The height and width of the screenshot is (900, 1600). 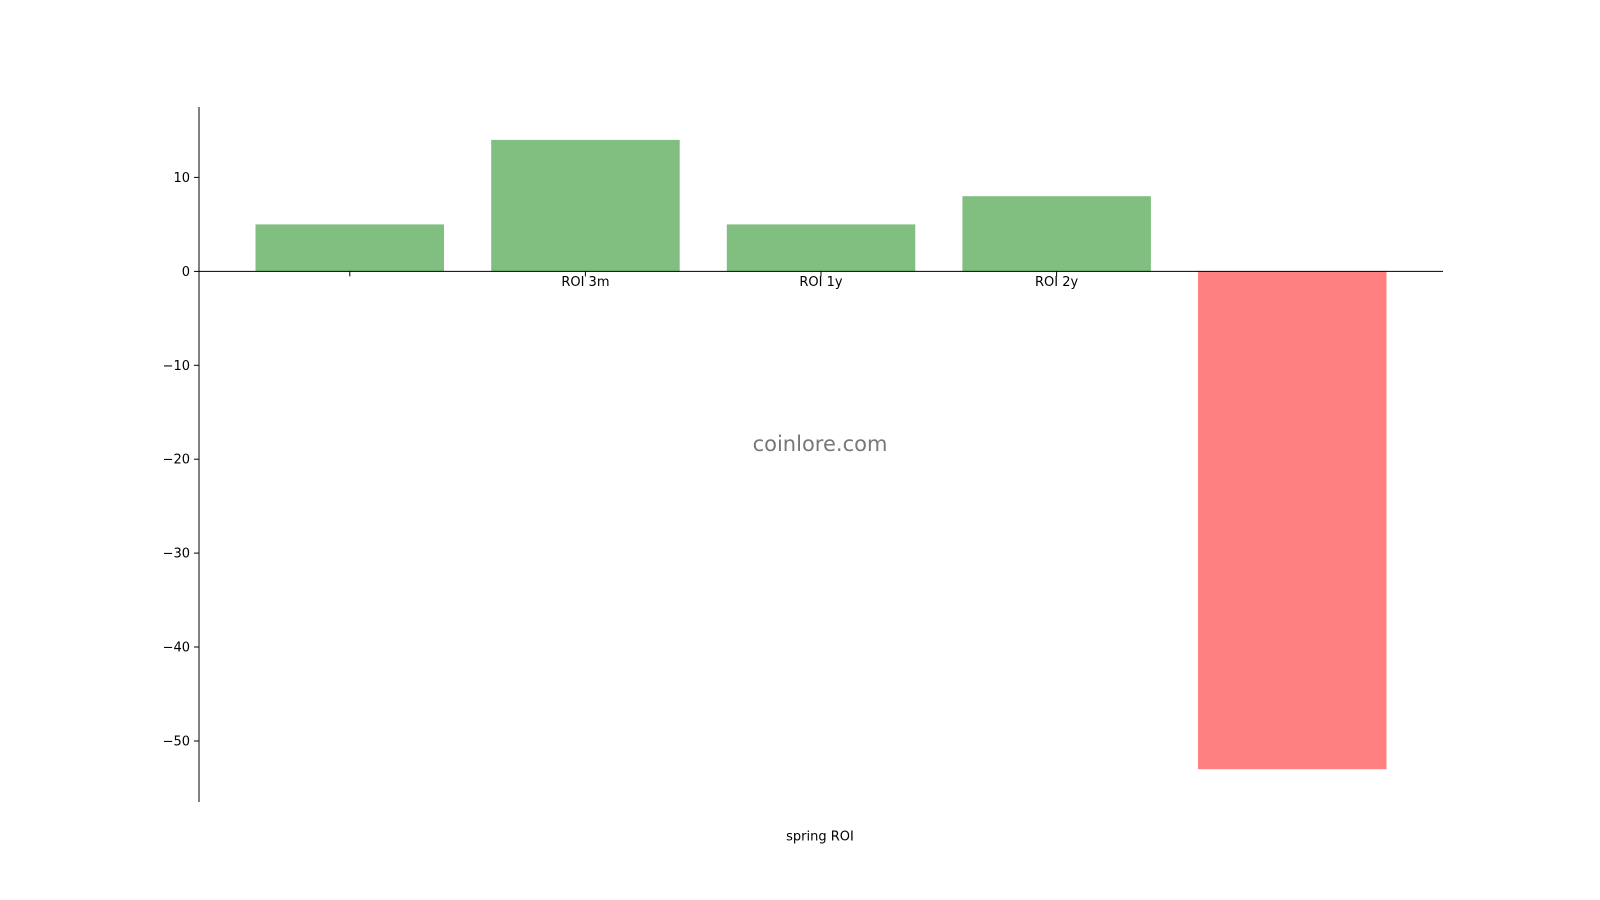 What do you see at coordinates (821, 282) in the screenshot?
I see `x-tick-label: ROI 1y` at bounding box center [821, 282].